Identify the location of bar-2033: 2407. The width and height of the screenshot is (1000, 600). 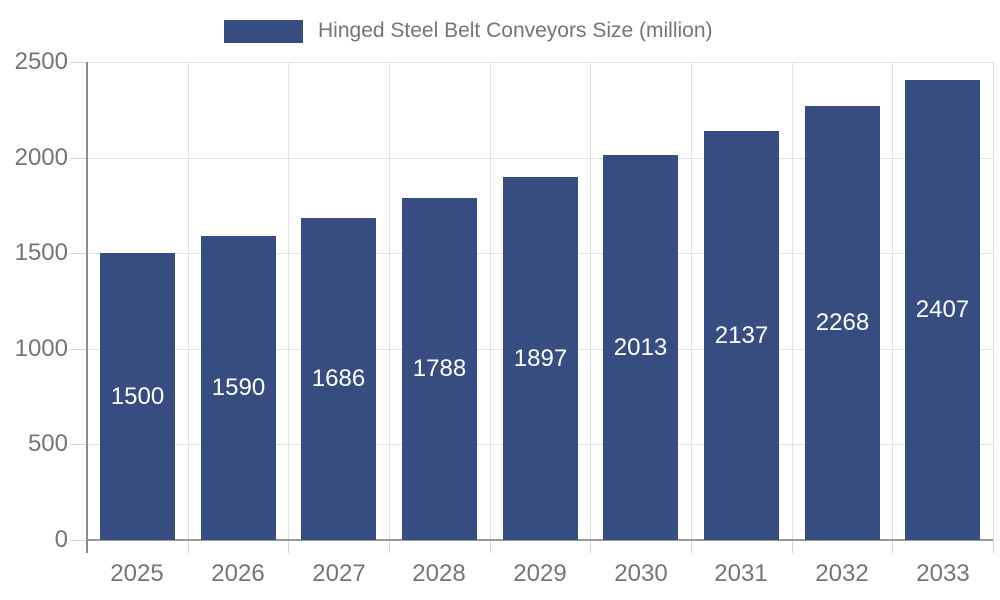
(942, 310).